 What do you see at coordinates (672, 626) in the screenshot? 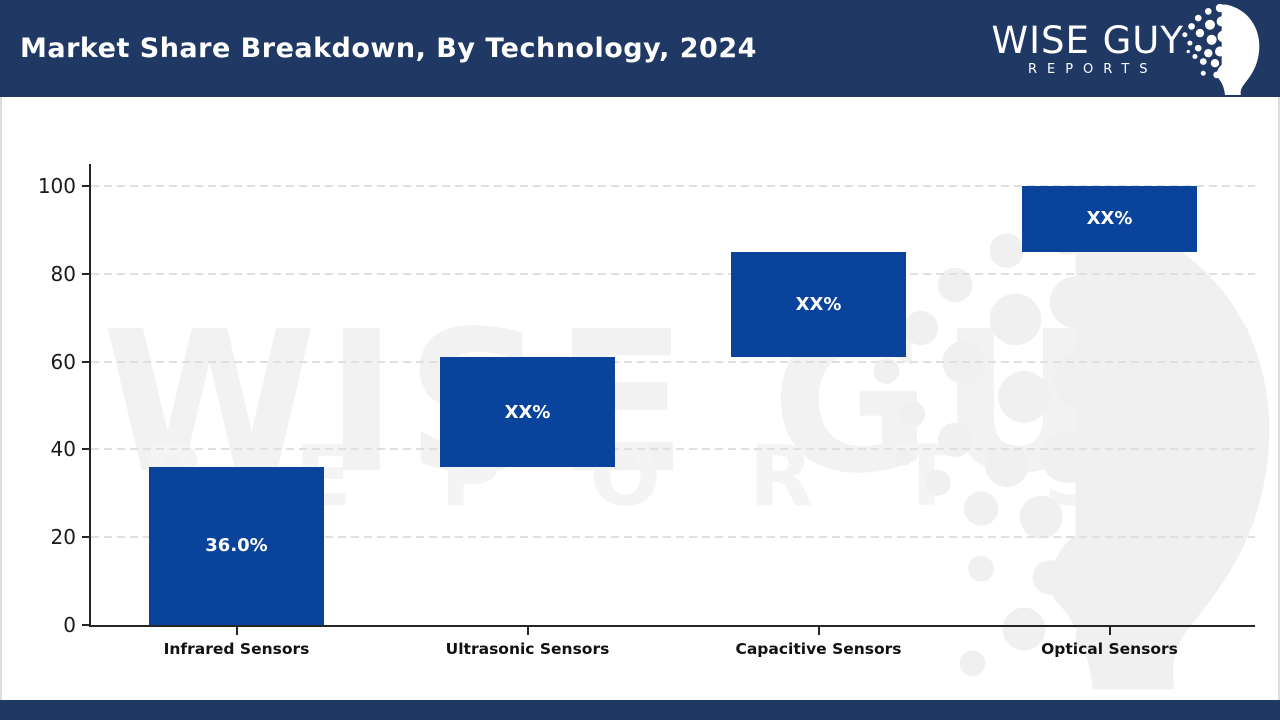
I see `x-axis-line` at bounding box center [672, 626].